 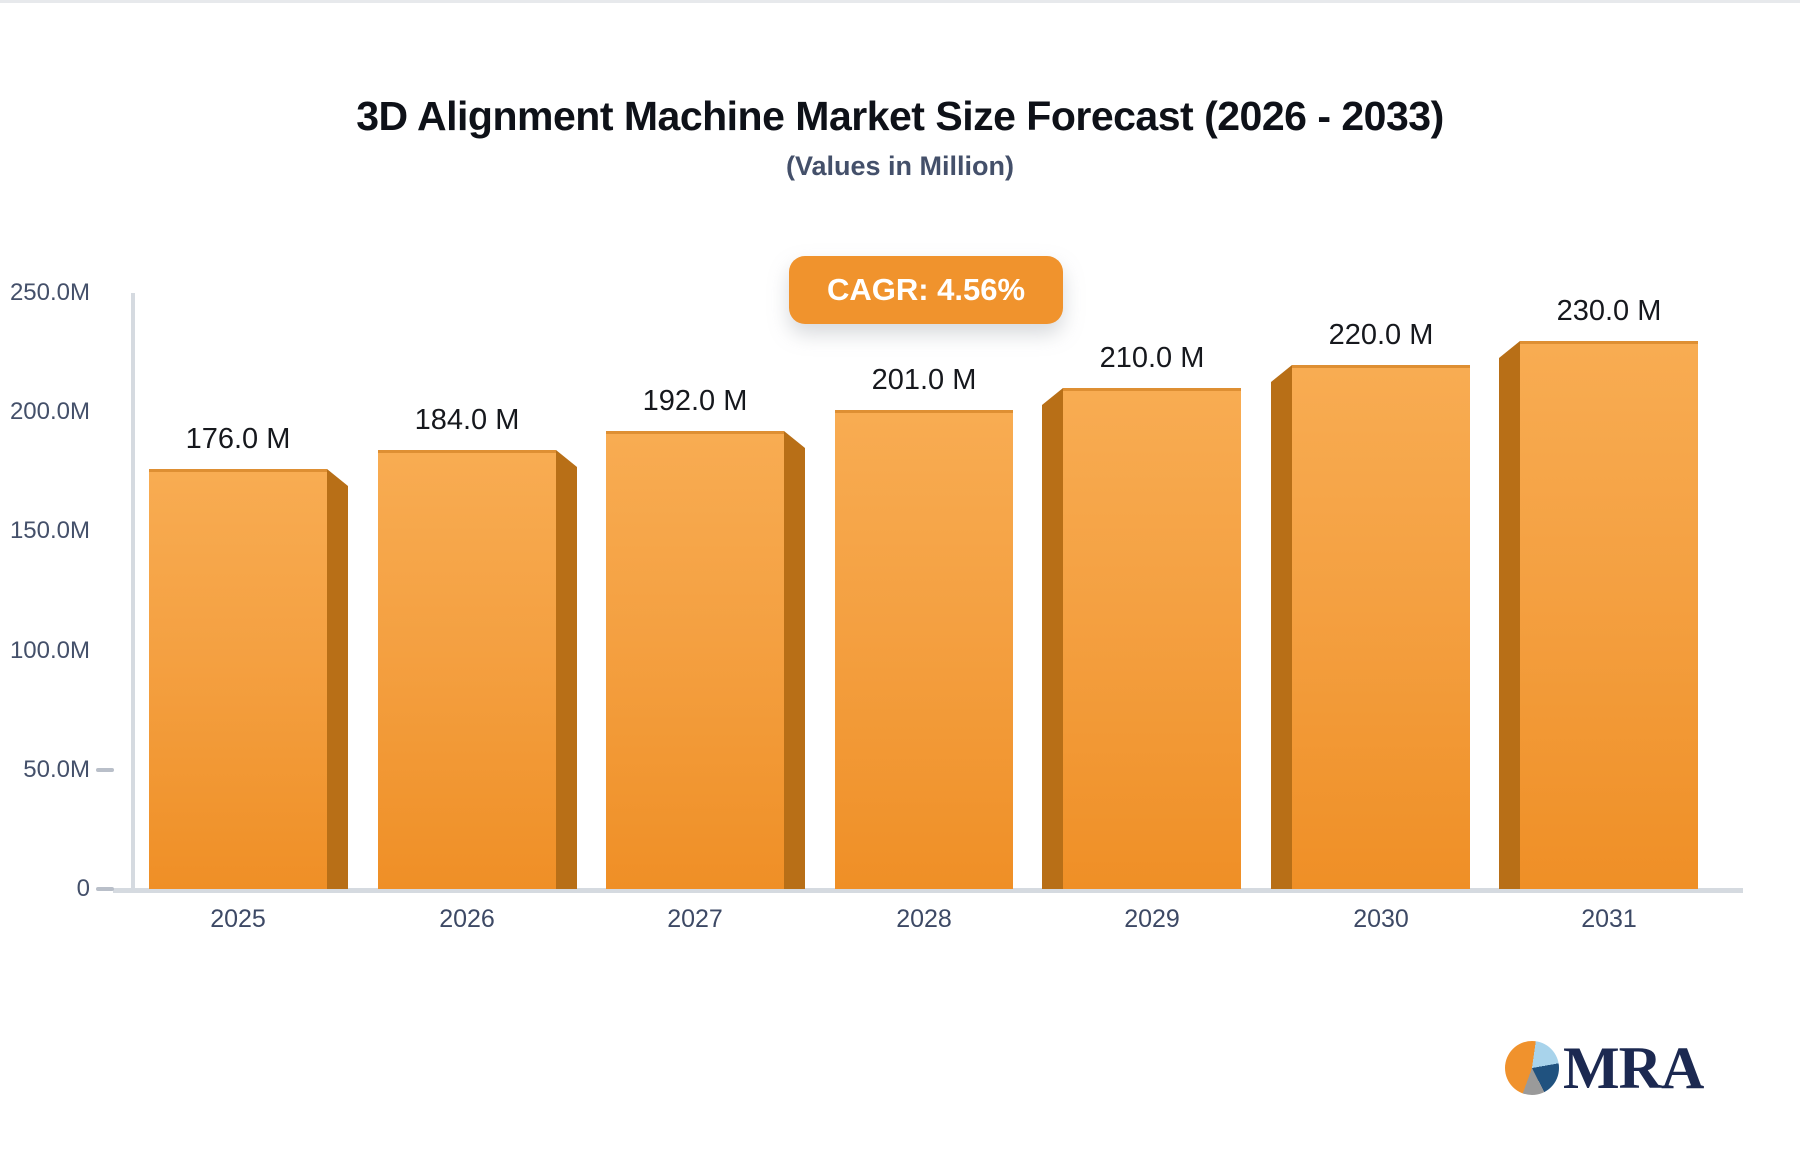 What do you see at coordinates (695, 401) in the screenshot?
I see `bar-value-label: 192.0 M` at bounding box center [695, 401].